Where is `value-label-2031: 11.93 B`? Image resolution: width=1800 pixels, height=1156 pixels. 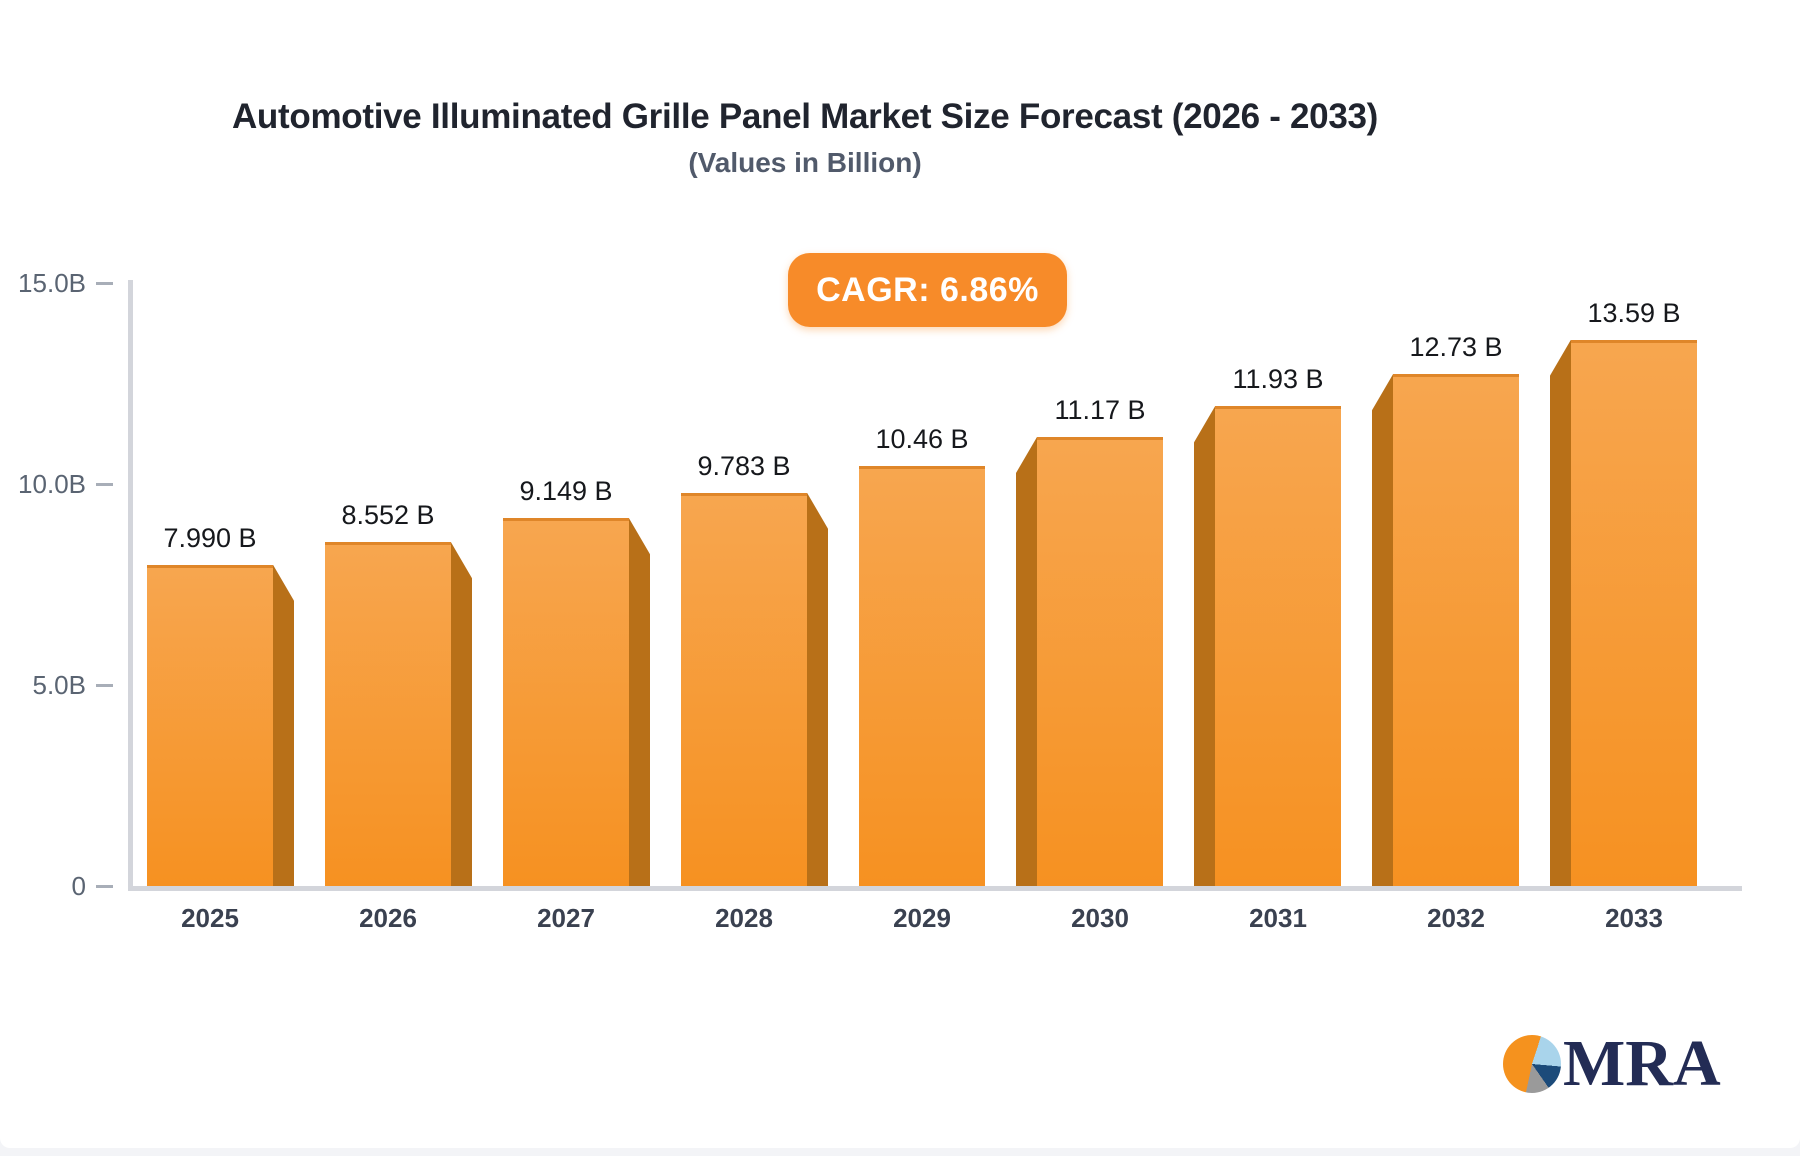
value-label-2031: 11.93 B is located at coordinates (1278, 379).